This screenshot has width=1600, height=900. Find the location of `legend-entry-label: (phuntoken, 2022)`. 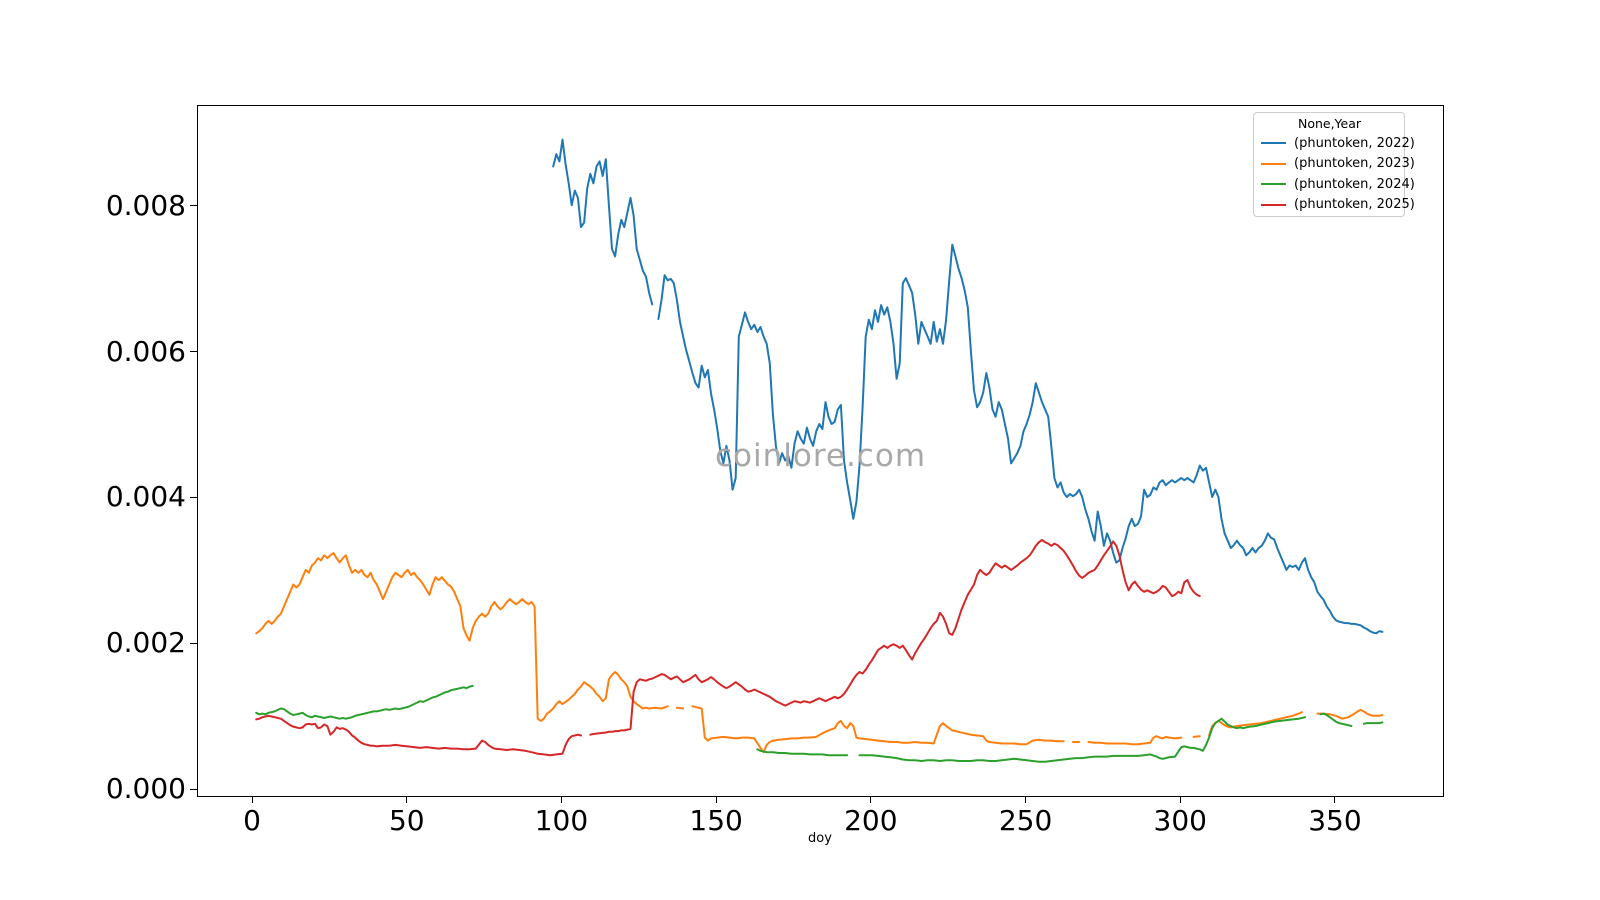

legend-entry-label: (phuntoken, 2022) is located at coordinates (1354, 143).